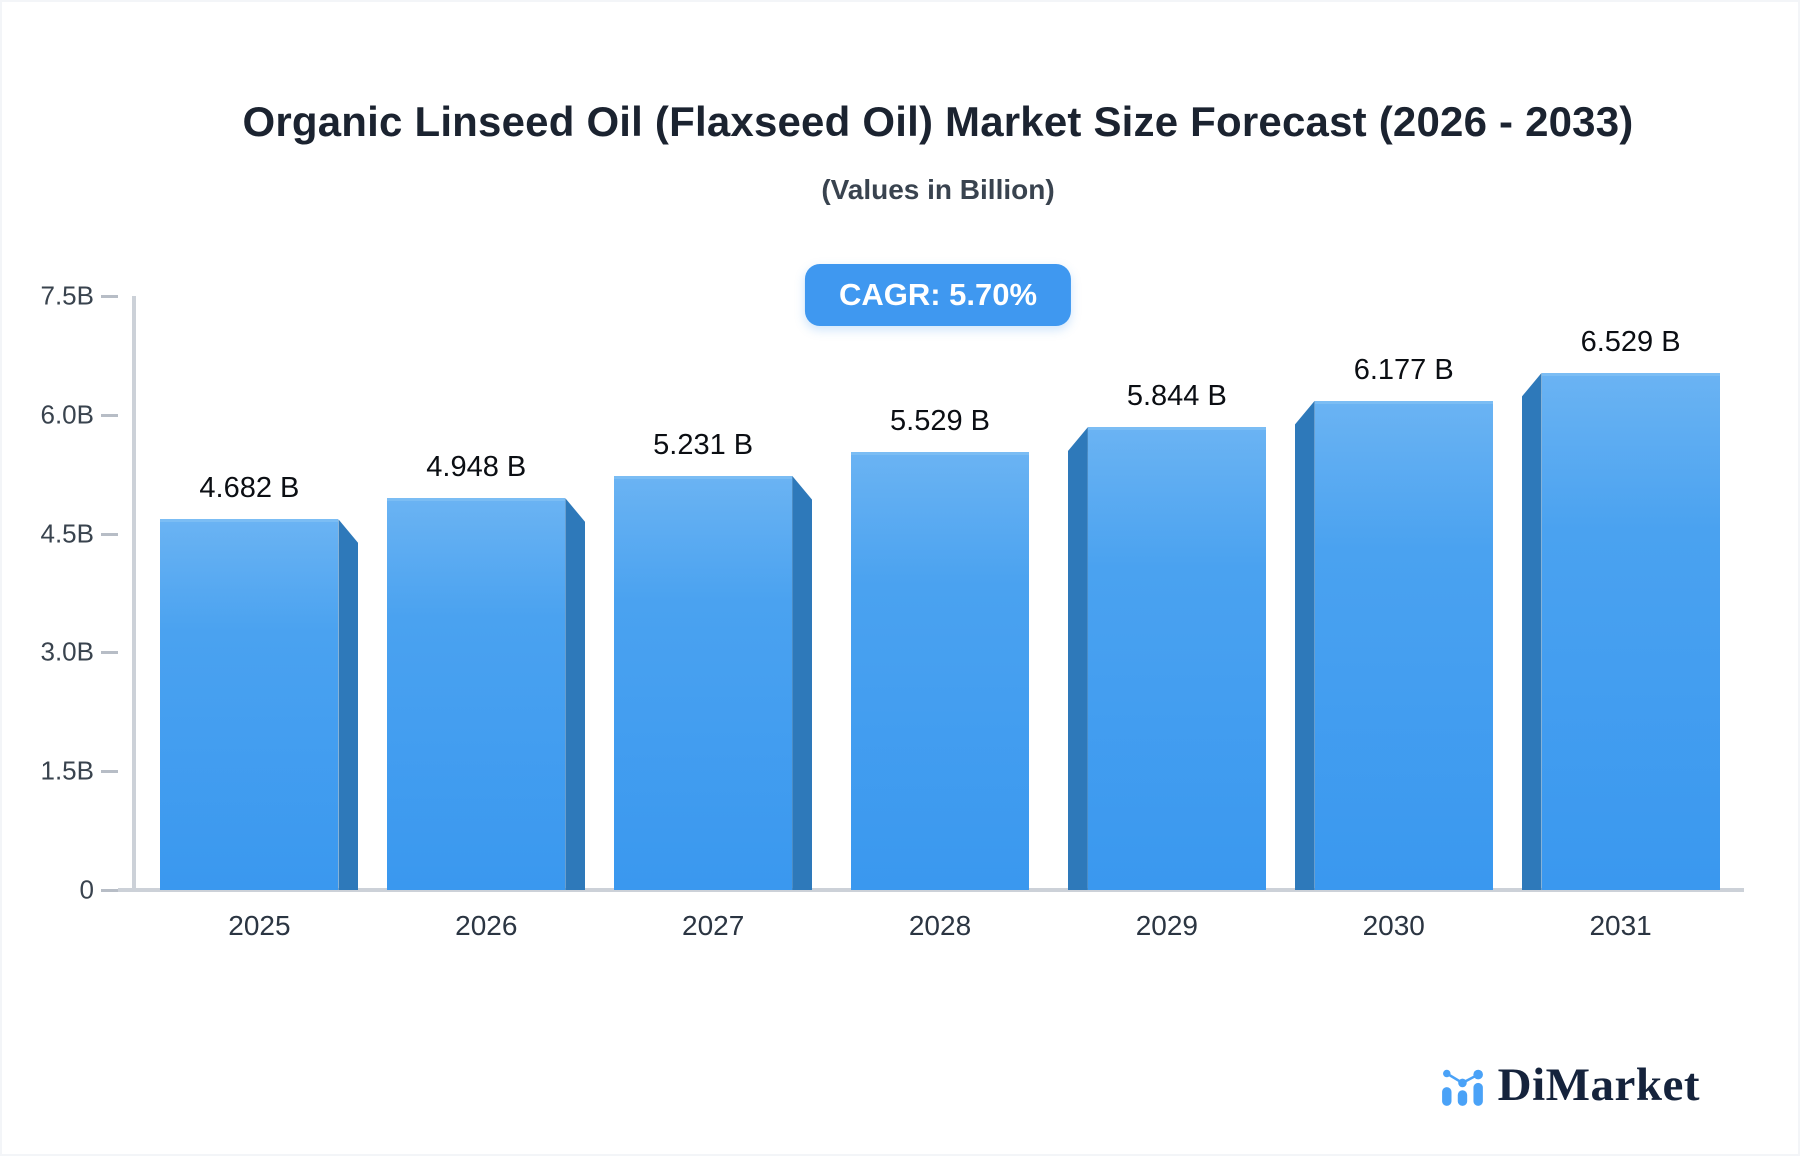 The image size is (1800, 1156). What do you see at coordinates (940, 421) in the screenshot?
I see `bar-value-label: 5.529 B` at bounding box center [940, 421].